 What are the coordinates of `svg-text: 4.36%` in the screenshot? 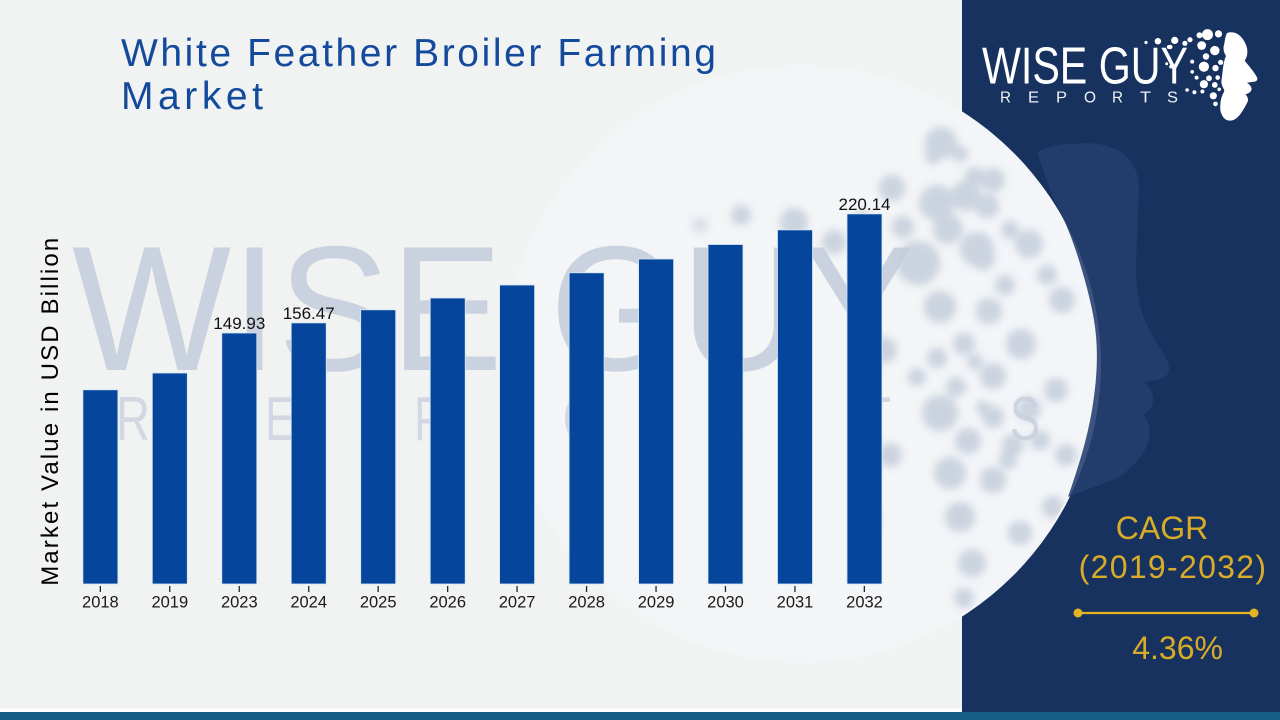 It's located at (1177, 648).